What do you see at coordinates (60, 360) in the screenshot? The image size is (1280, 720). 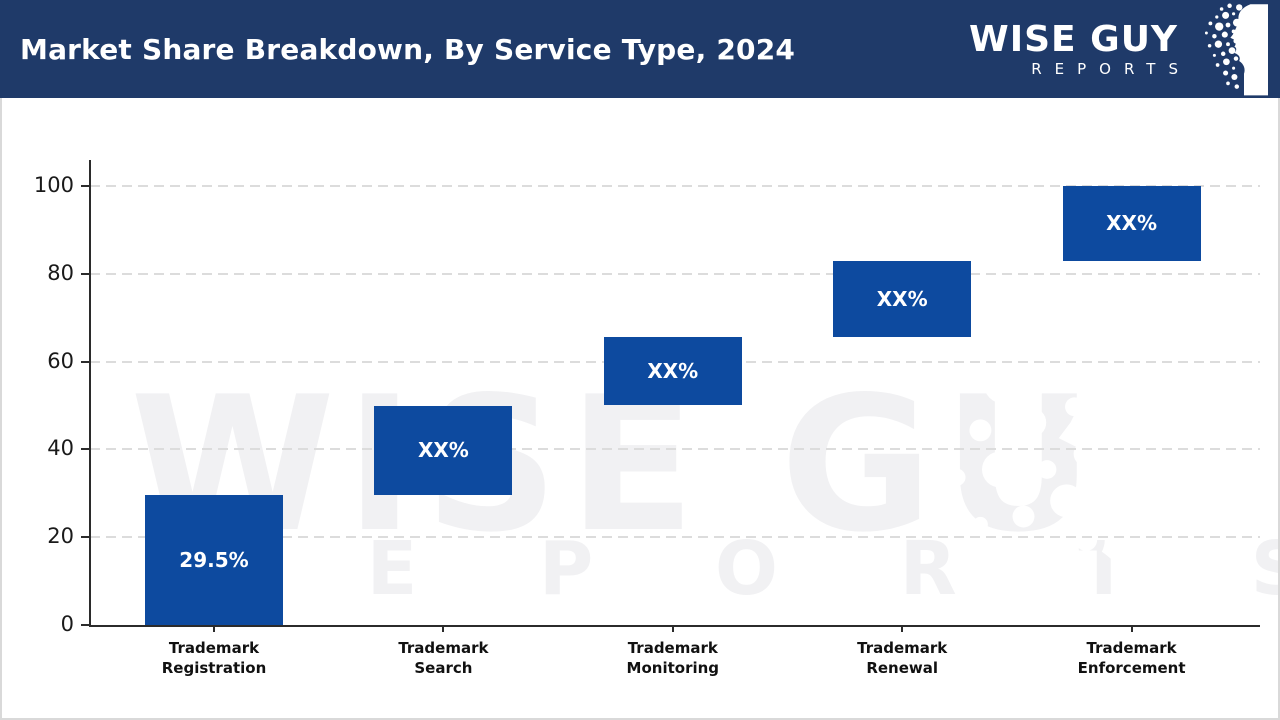 I see `y-tick-label: 60` at bounding box center [60, 360].